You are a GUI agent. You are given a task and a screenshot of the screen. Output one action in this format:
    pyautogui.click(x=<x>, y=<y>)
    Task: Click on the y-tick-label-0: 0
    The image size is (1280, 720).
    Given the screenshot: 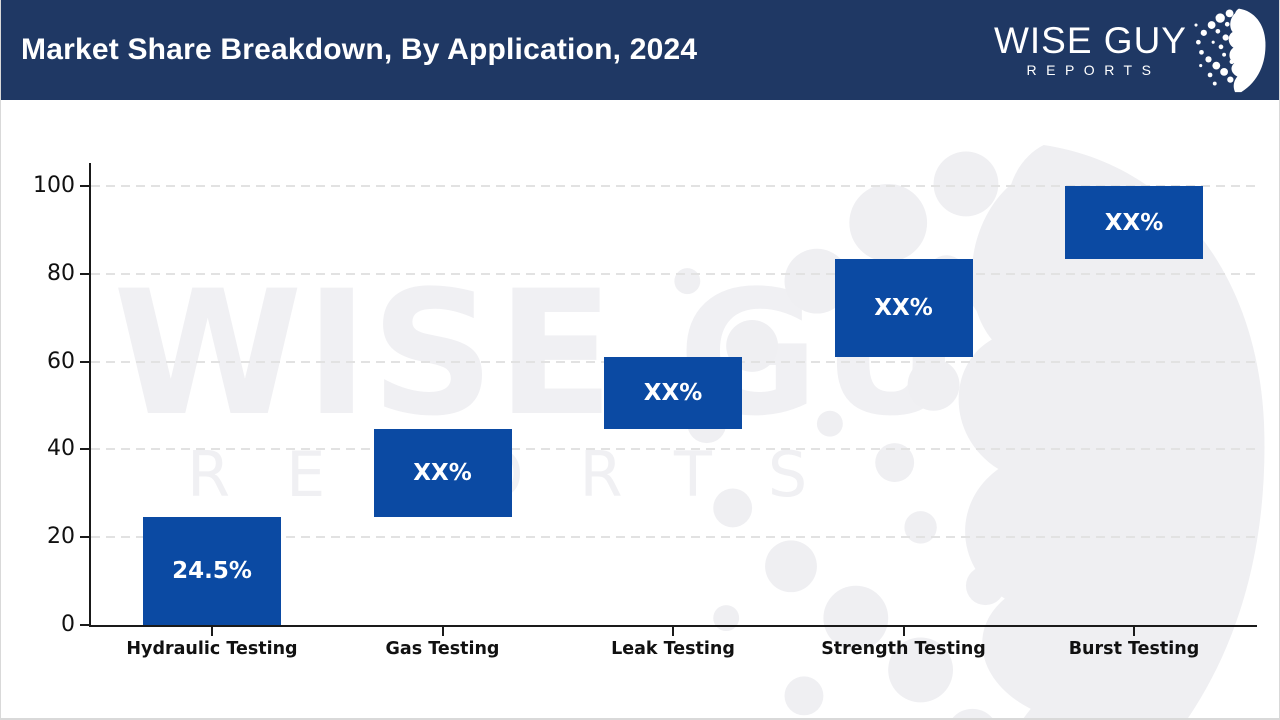 What is the action you would take?
    pyautogui.click(x=68, y=624)
    